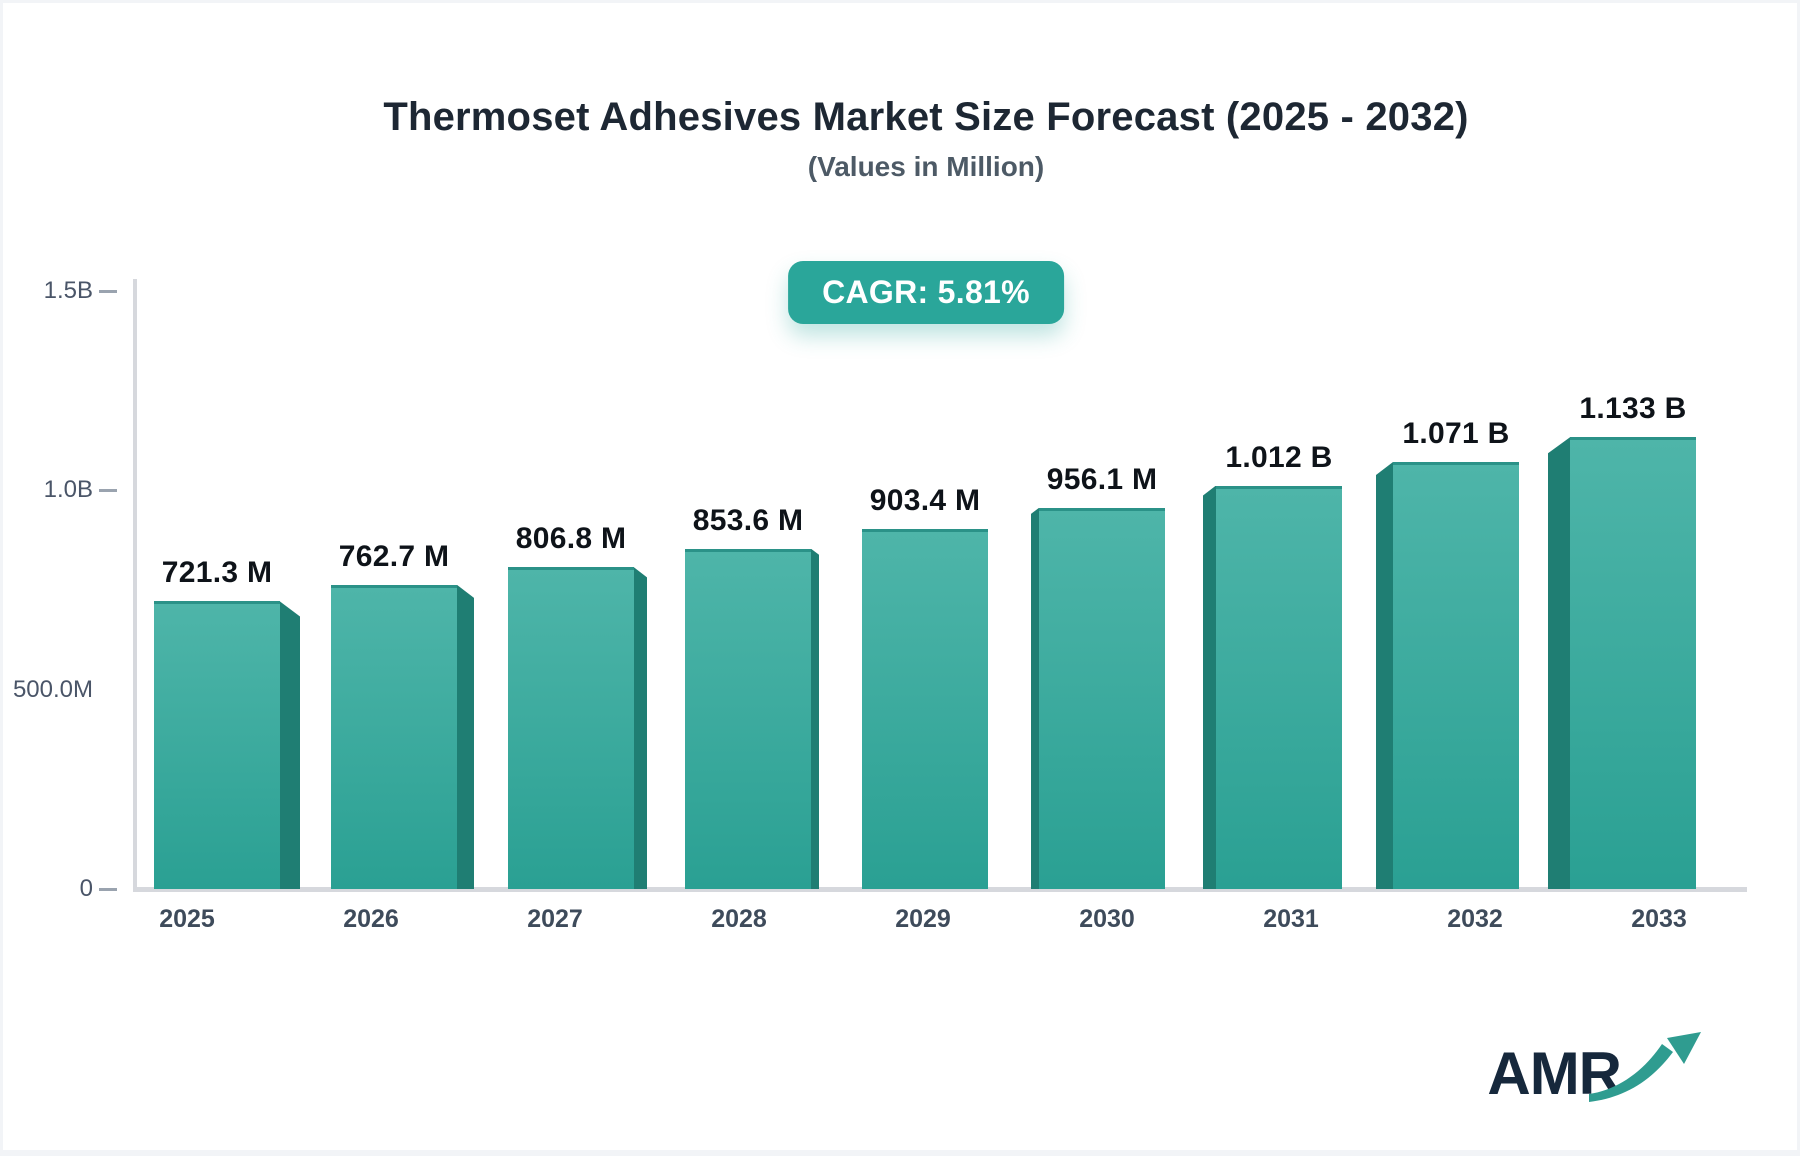 The image size is (1800, 1156). Describe the element at coordinates (1633, 409) in the screenshot. I see `bar-value-label: 1.133 B` at that location.